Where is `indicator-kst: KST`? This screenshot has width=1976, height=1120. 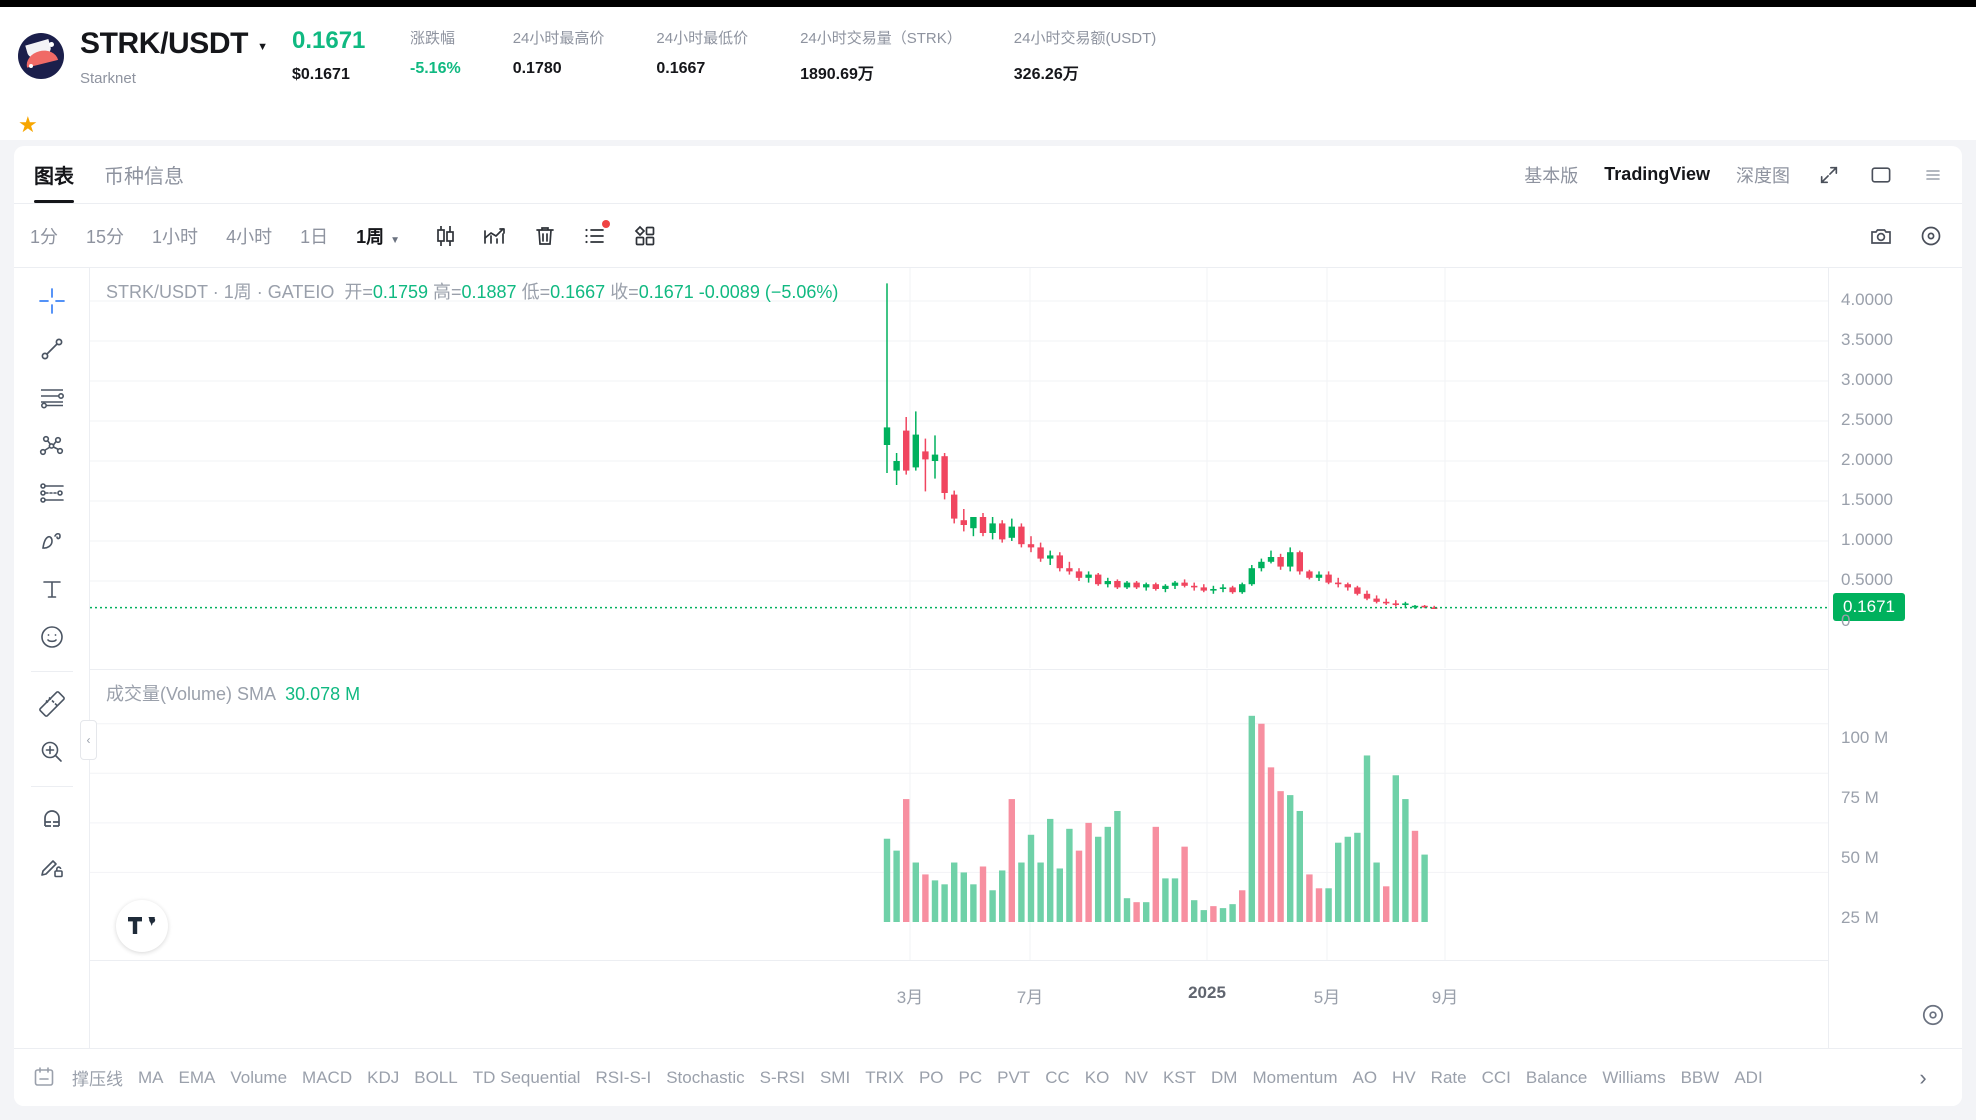 indicator-kst: KST is located at coordinates (1179, 1077).